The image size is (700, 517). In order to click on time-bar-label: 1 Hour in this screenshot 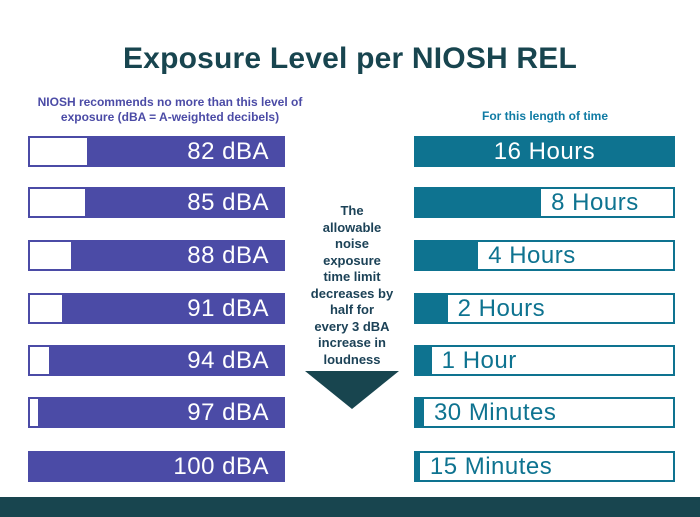, I will do `click(479, 360)`.